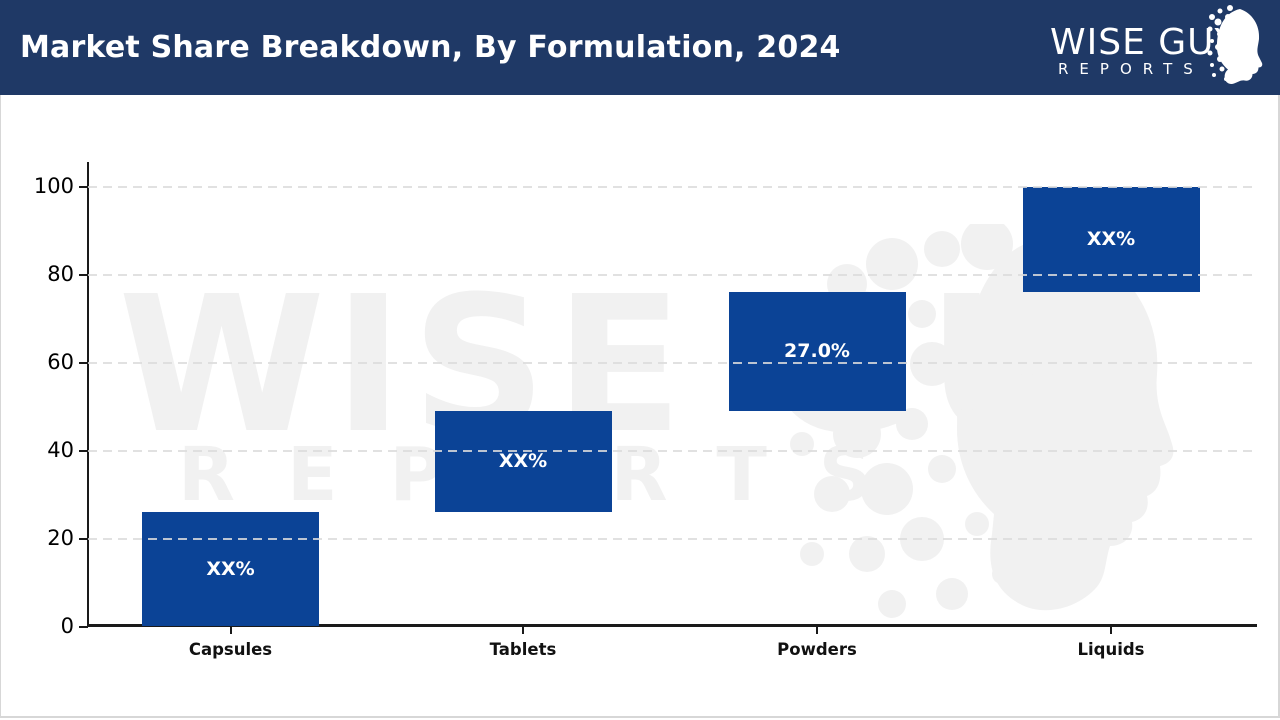 The height and width of the screenshot is (720, 1280). Describe the element at coordinates (1279, 406) in the screenshot. I see `page-right-border` at that location.